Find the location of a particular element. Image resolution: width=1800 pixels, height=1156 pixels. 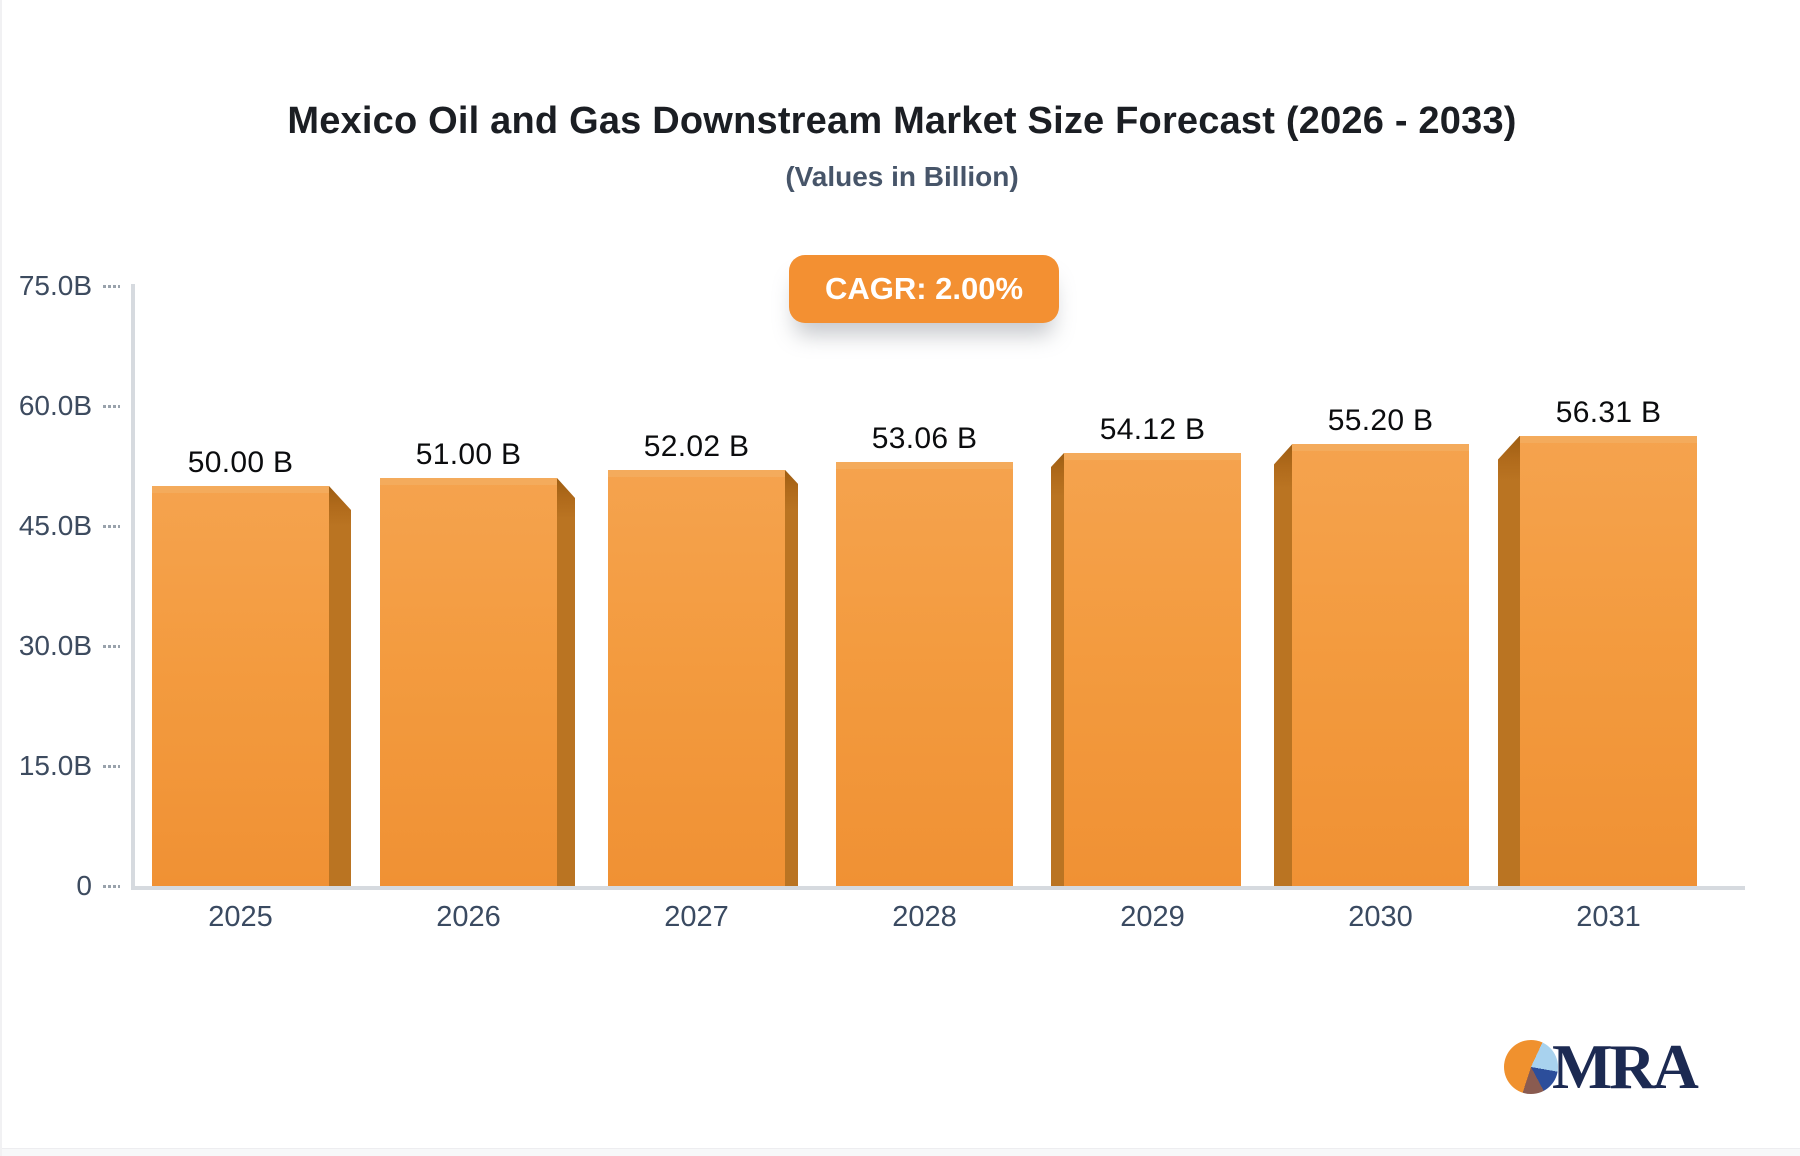

bar-value-label-2031: 56.31 B is located at coordinates (1608, 412).